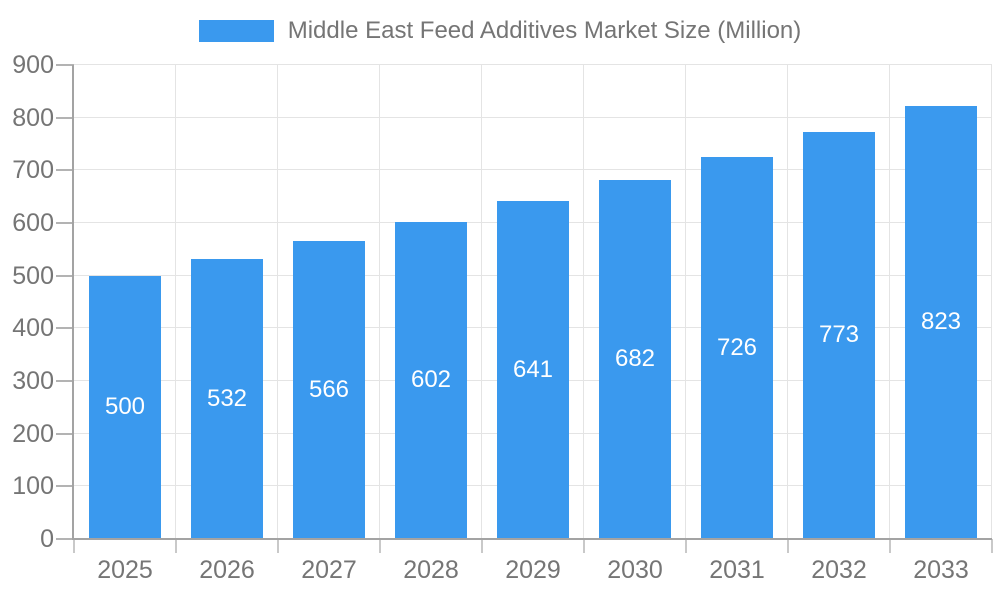  I want to click on bar-value-label: 682, so click(635, 359).